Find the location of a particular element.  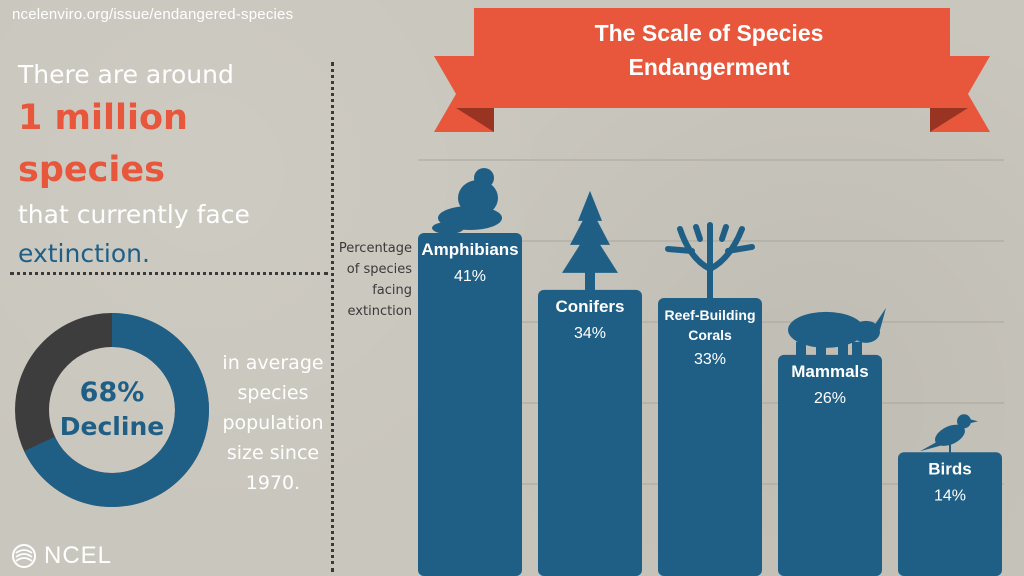

title-banner is located at coordinates (712, 70).